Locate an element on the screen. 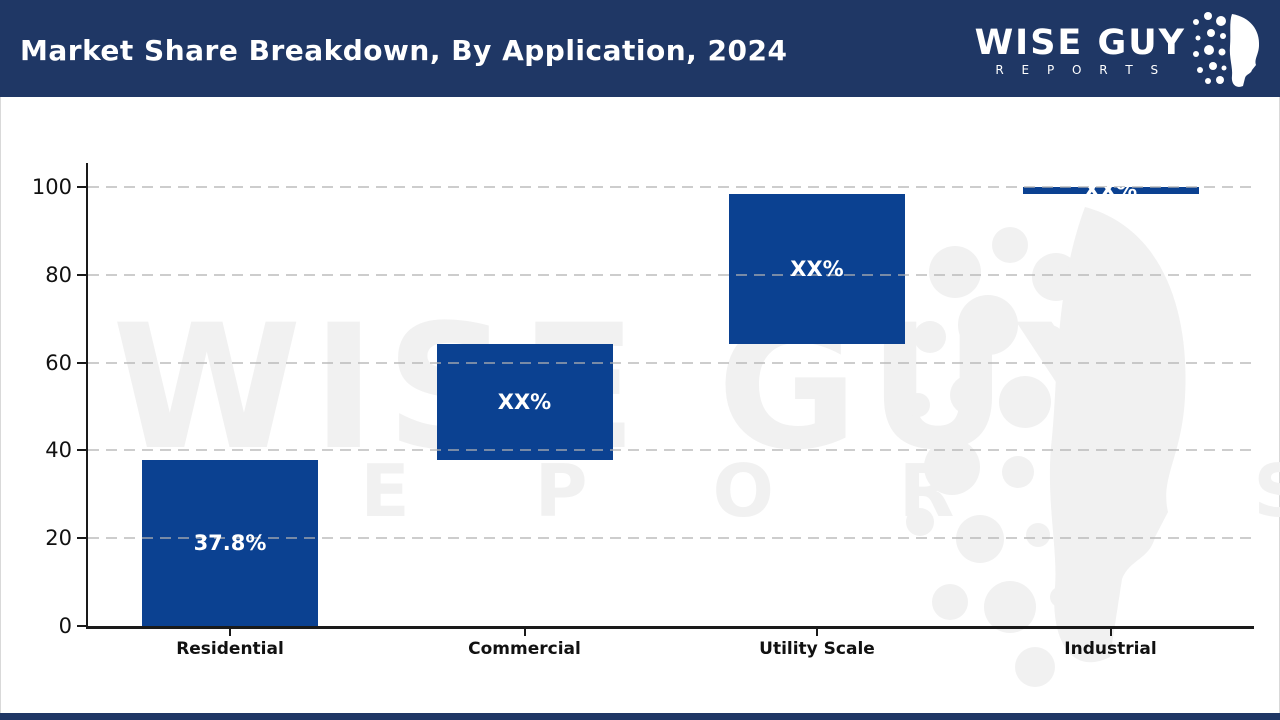 Image resolution: width=1280 pixels, height=720 pixels. x-axis-line is located at coordinates (670, 627).